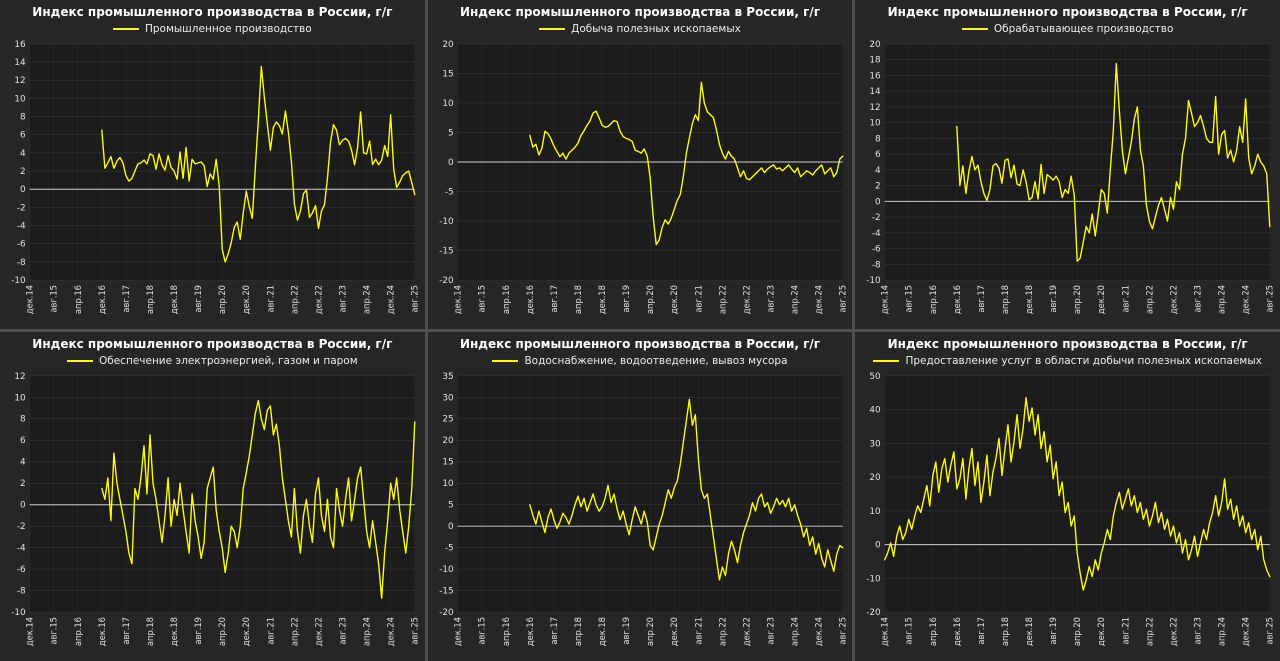 The image size is (1280, 661). I want to click on y-axis-label: 0, so click(451, 163).